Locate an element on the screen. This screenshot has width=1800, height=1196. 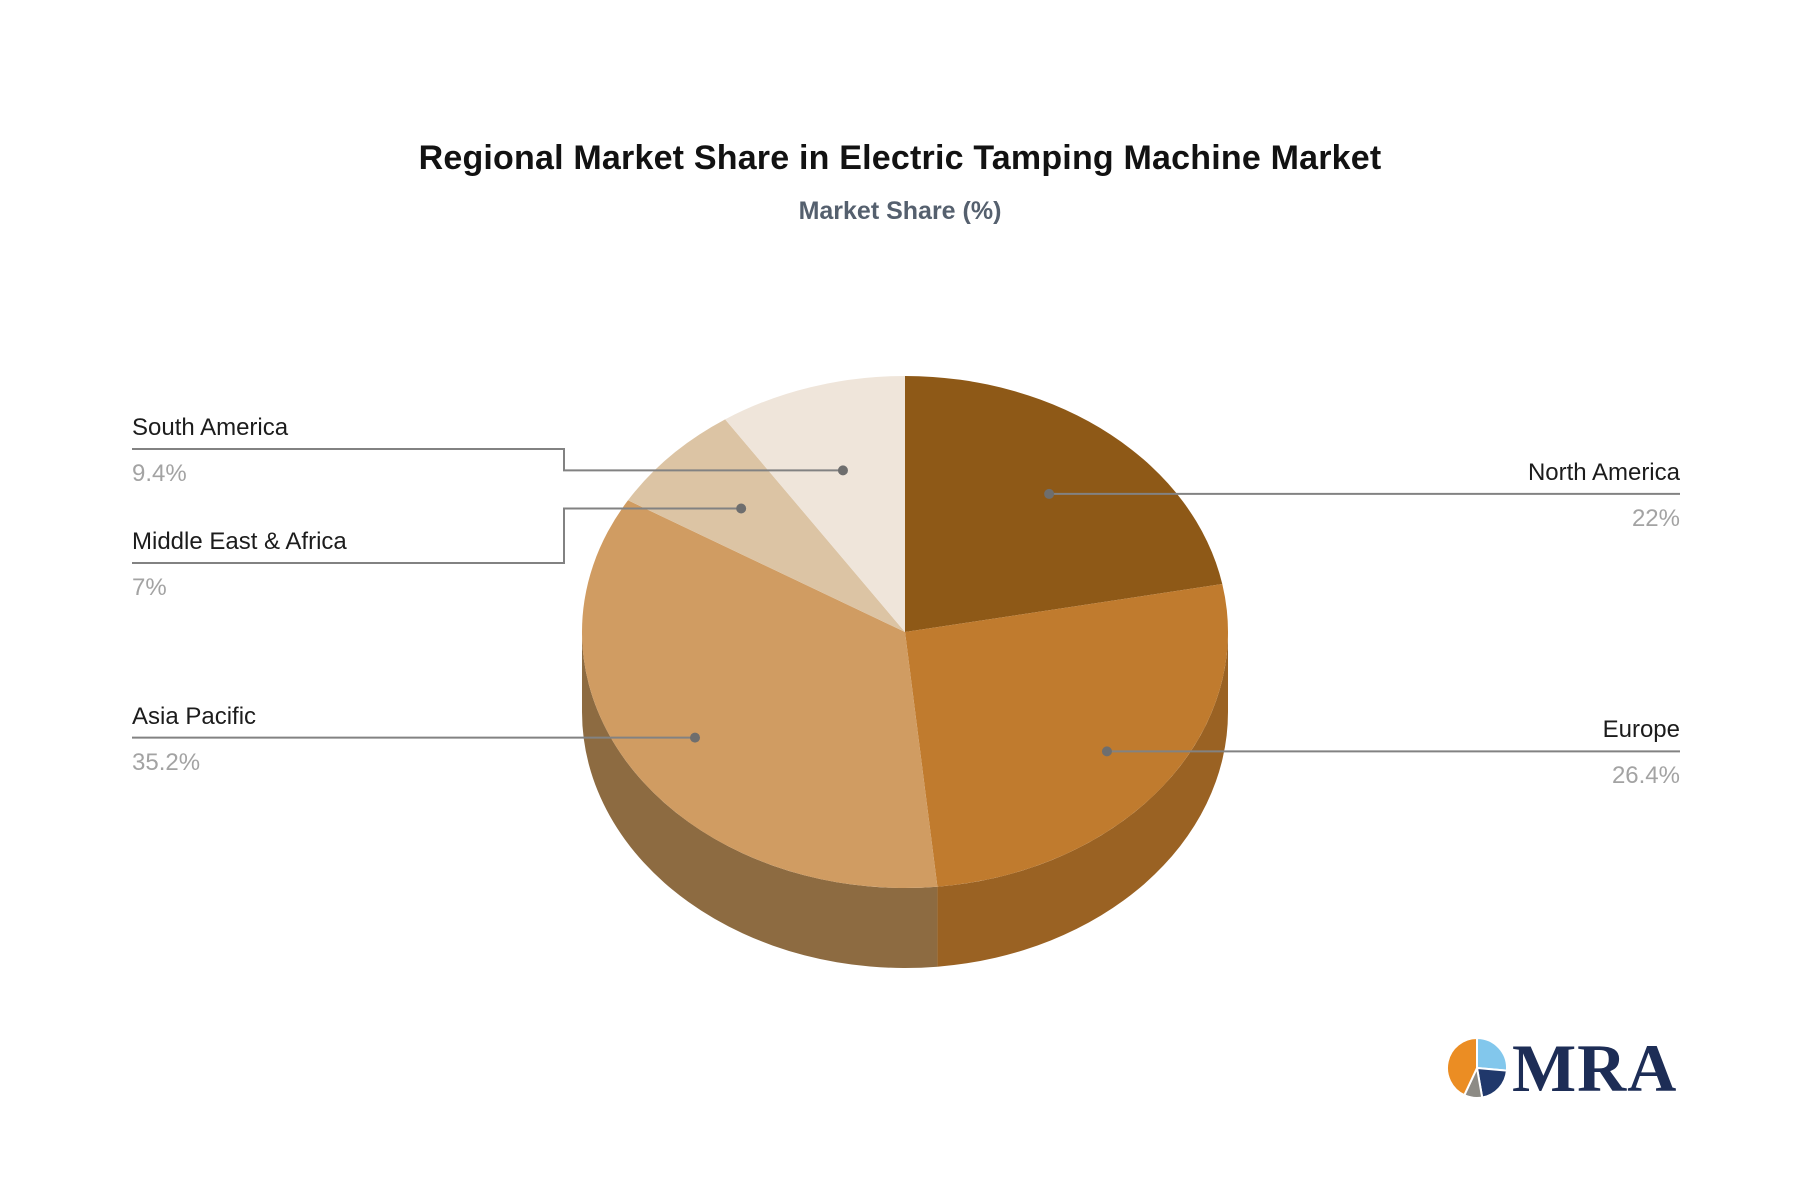
pie-slice-asia-pacific is located at coordinates (760, 694).